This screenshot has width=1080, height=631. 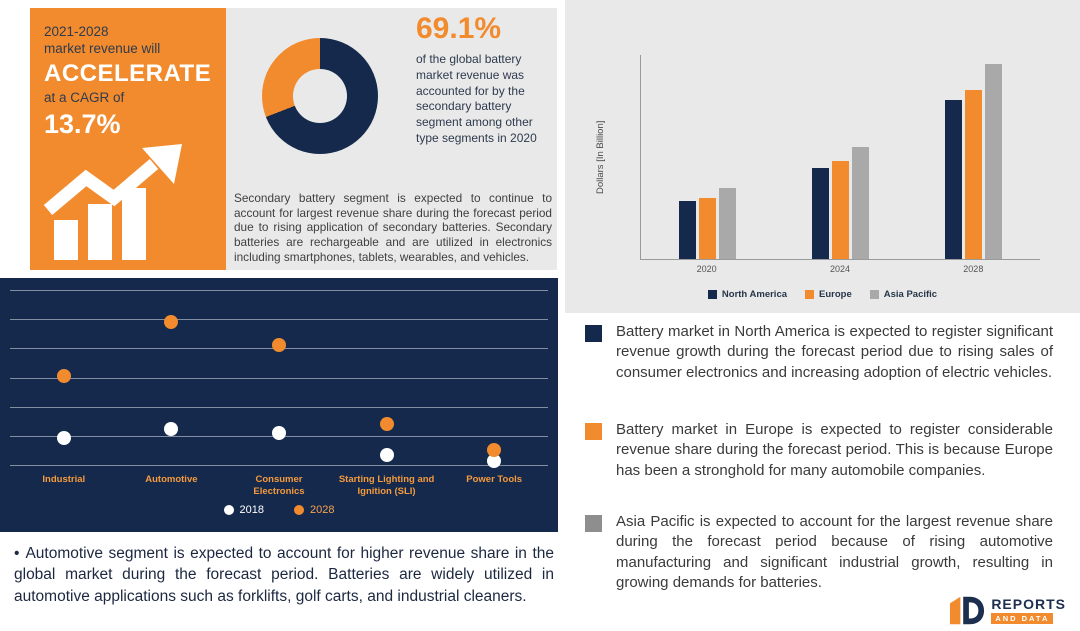 What do you see at coordinates (63, 376) in the screenshot?
I see `dot-2028-industrial` at bounding box center [63, 376].